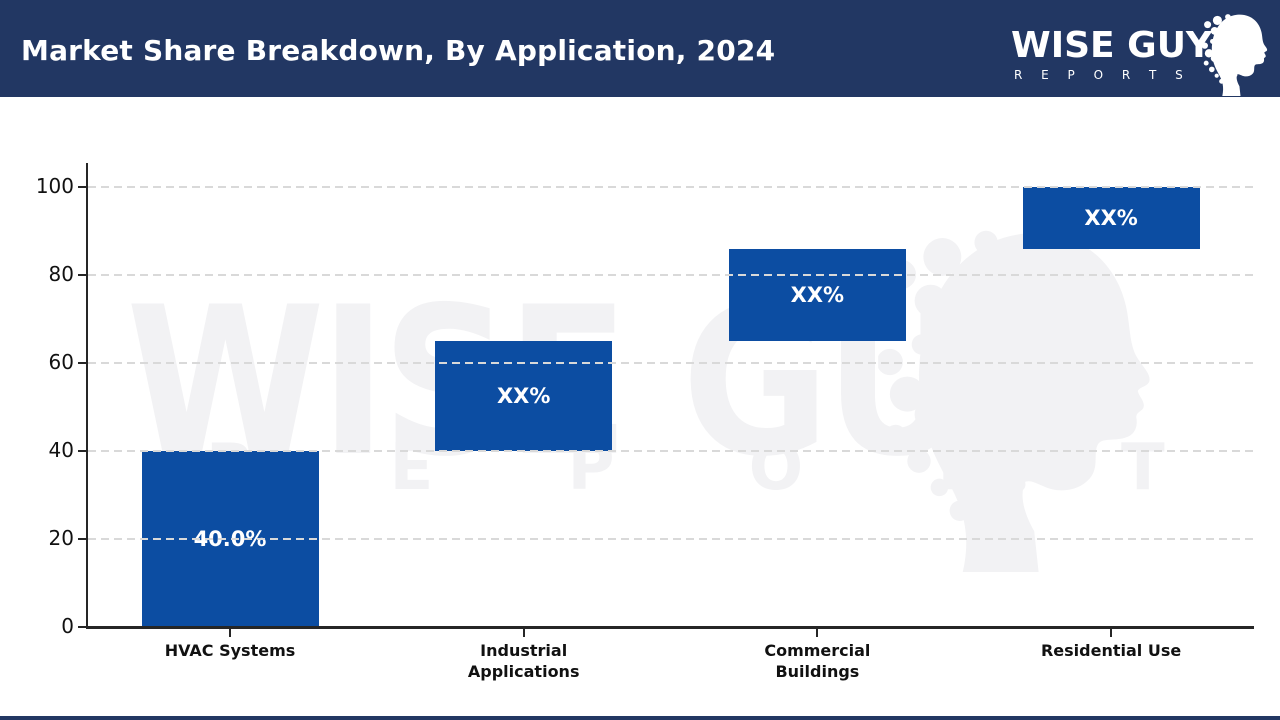  Describe the element at coordinates (87, 396) in the screenshot. I see `y-axis` at that location.